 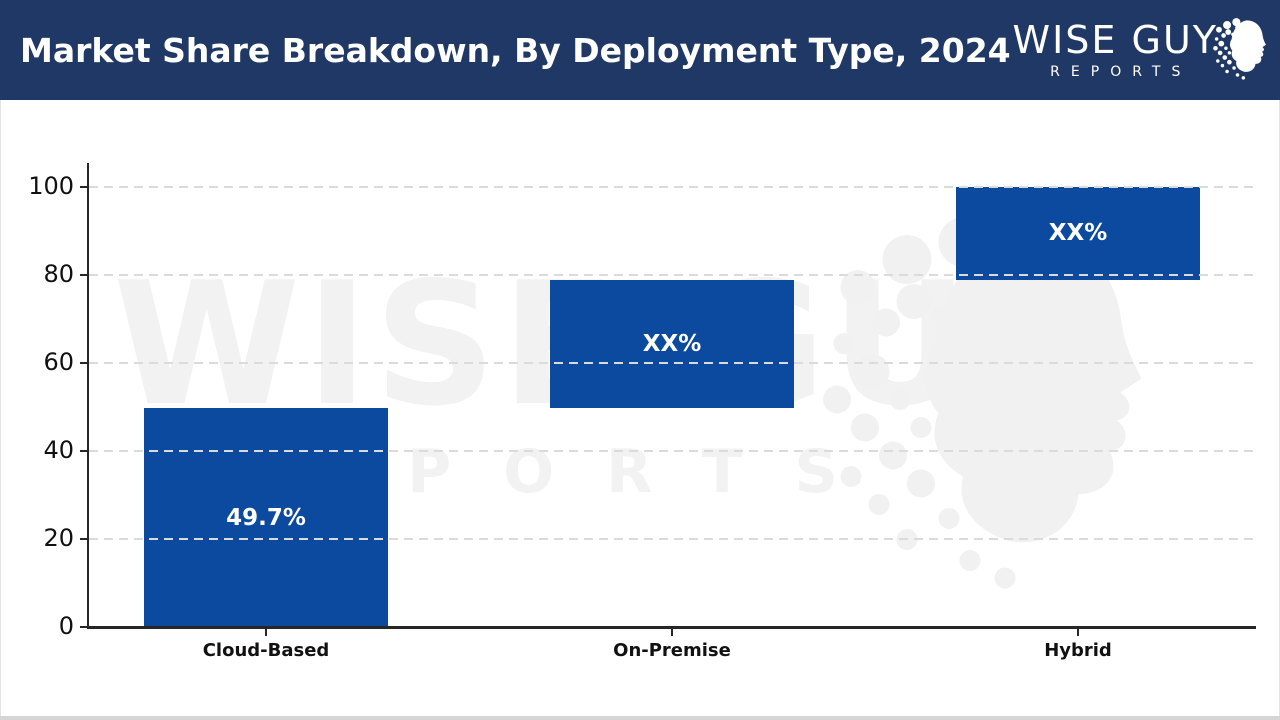 What do you see at coordinates (266, 650) in the screenshot?
I see `x-tick-label-cloud-based: Cloud-Based` at bounding box center [266, 650].